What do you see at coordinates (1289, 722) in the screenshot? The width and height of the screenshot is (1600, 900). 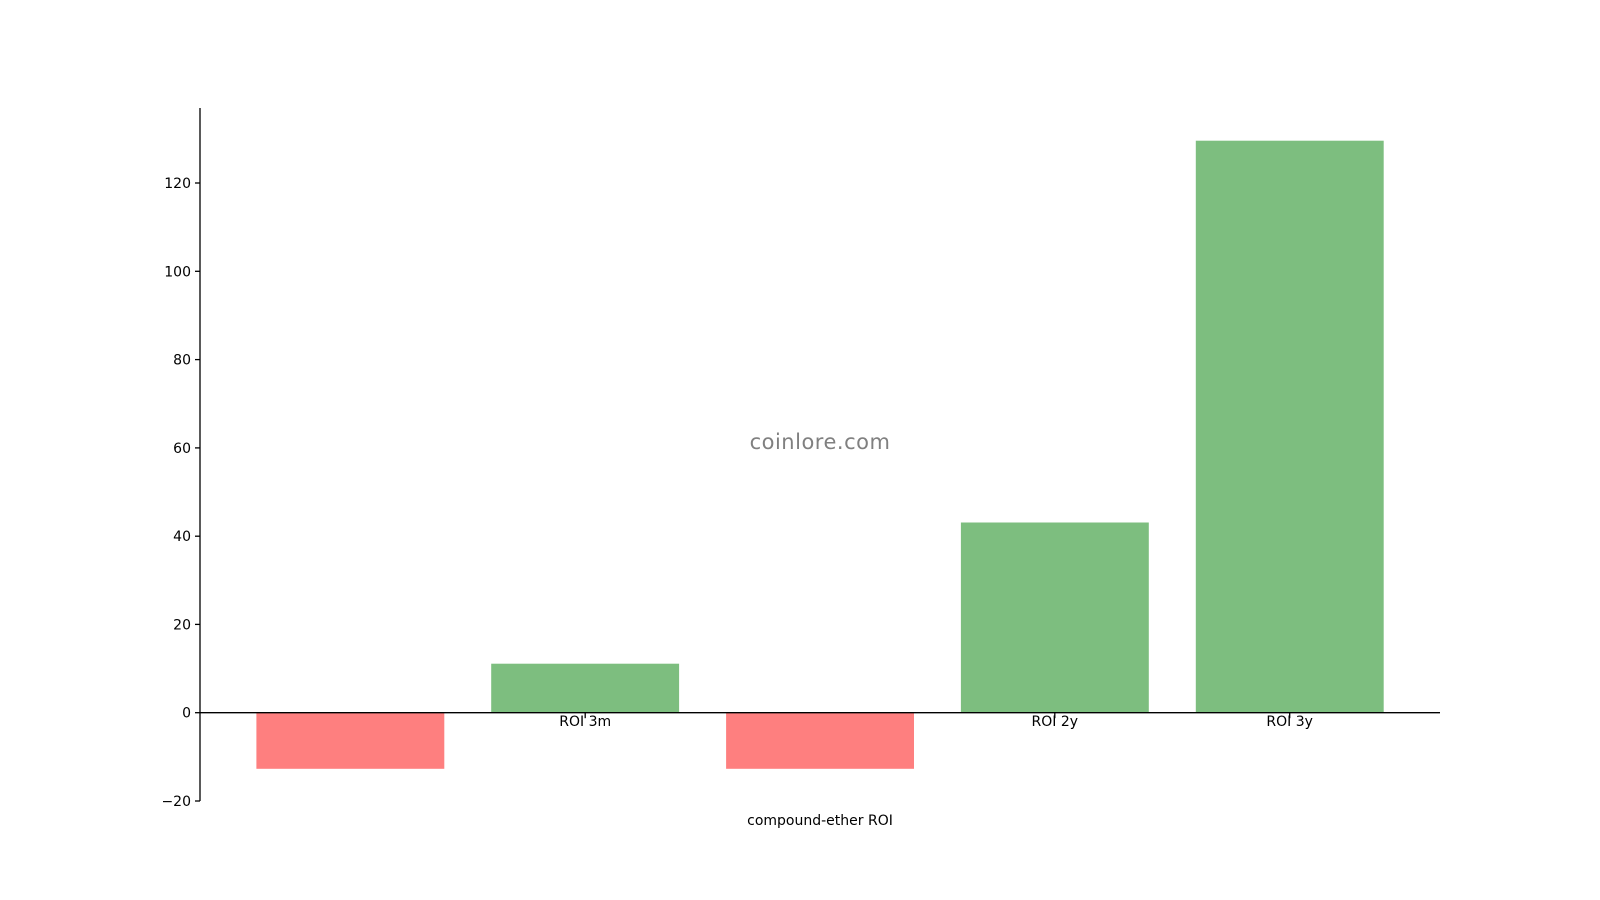 I see `x-tick-label-roi-3y: ROI 3y` at bounding box center [1289, 722].